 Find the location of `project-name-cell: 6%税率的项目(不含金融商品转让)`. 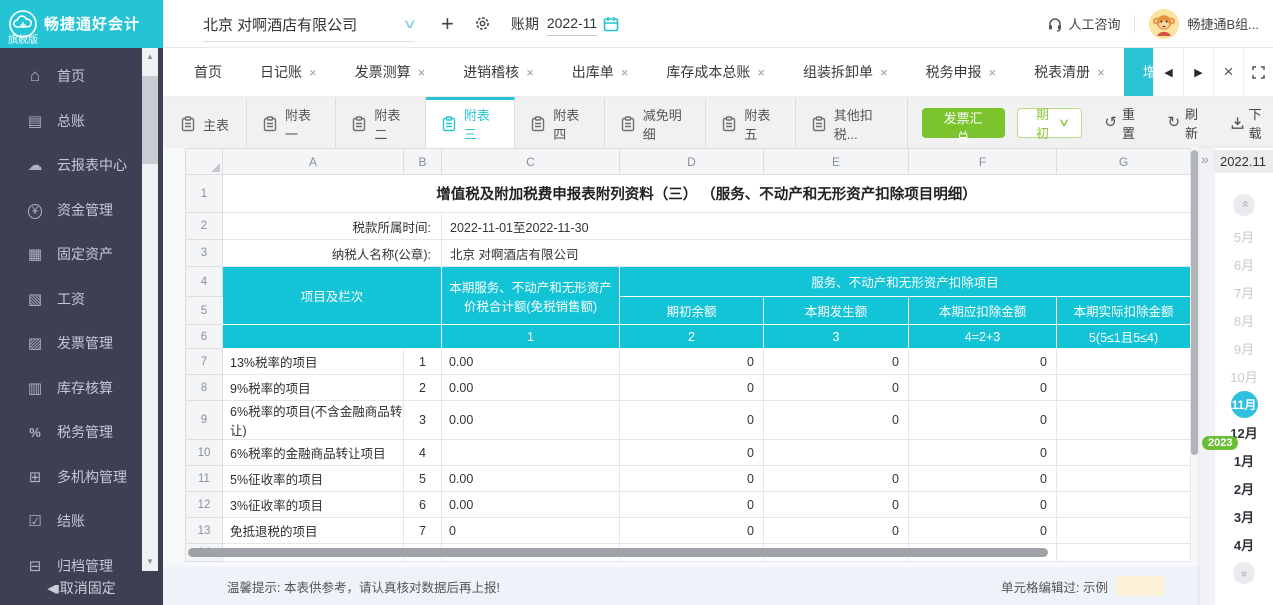

project-name-cell: 6%税率的项目(不含金融商品转让) is located at coordinates (313, 420).